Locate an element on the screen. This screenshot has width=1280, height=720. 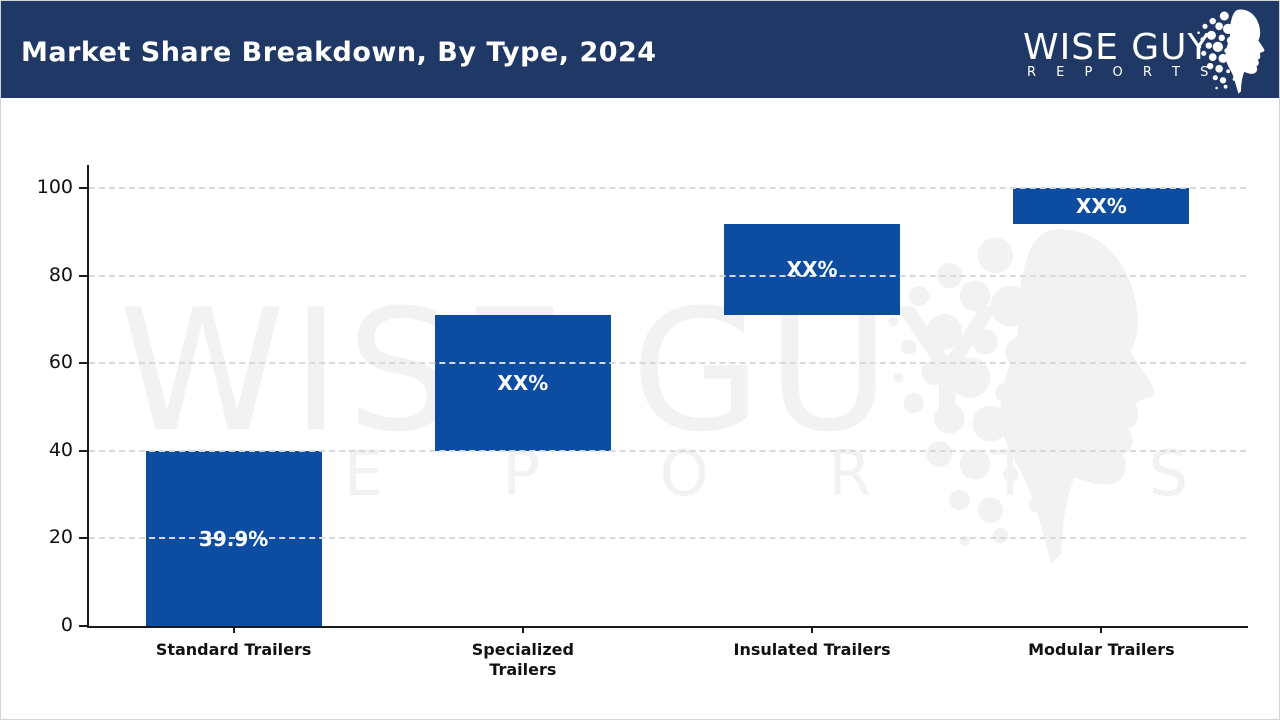
bar-value-label: 39.9% is located at coordinates (233, 538).